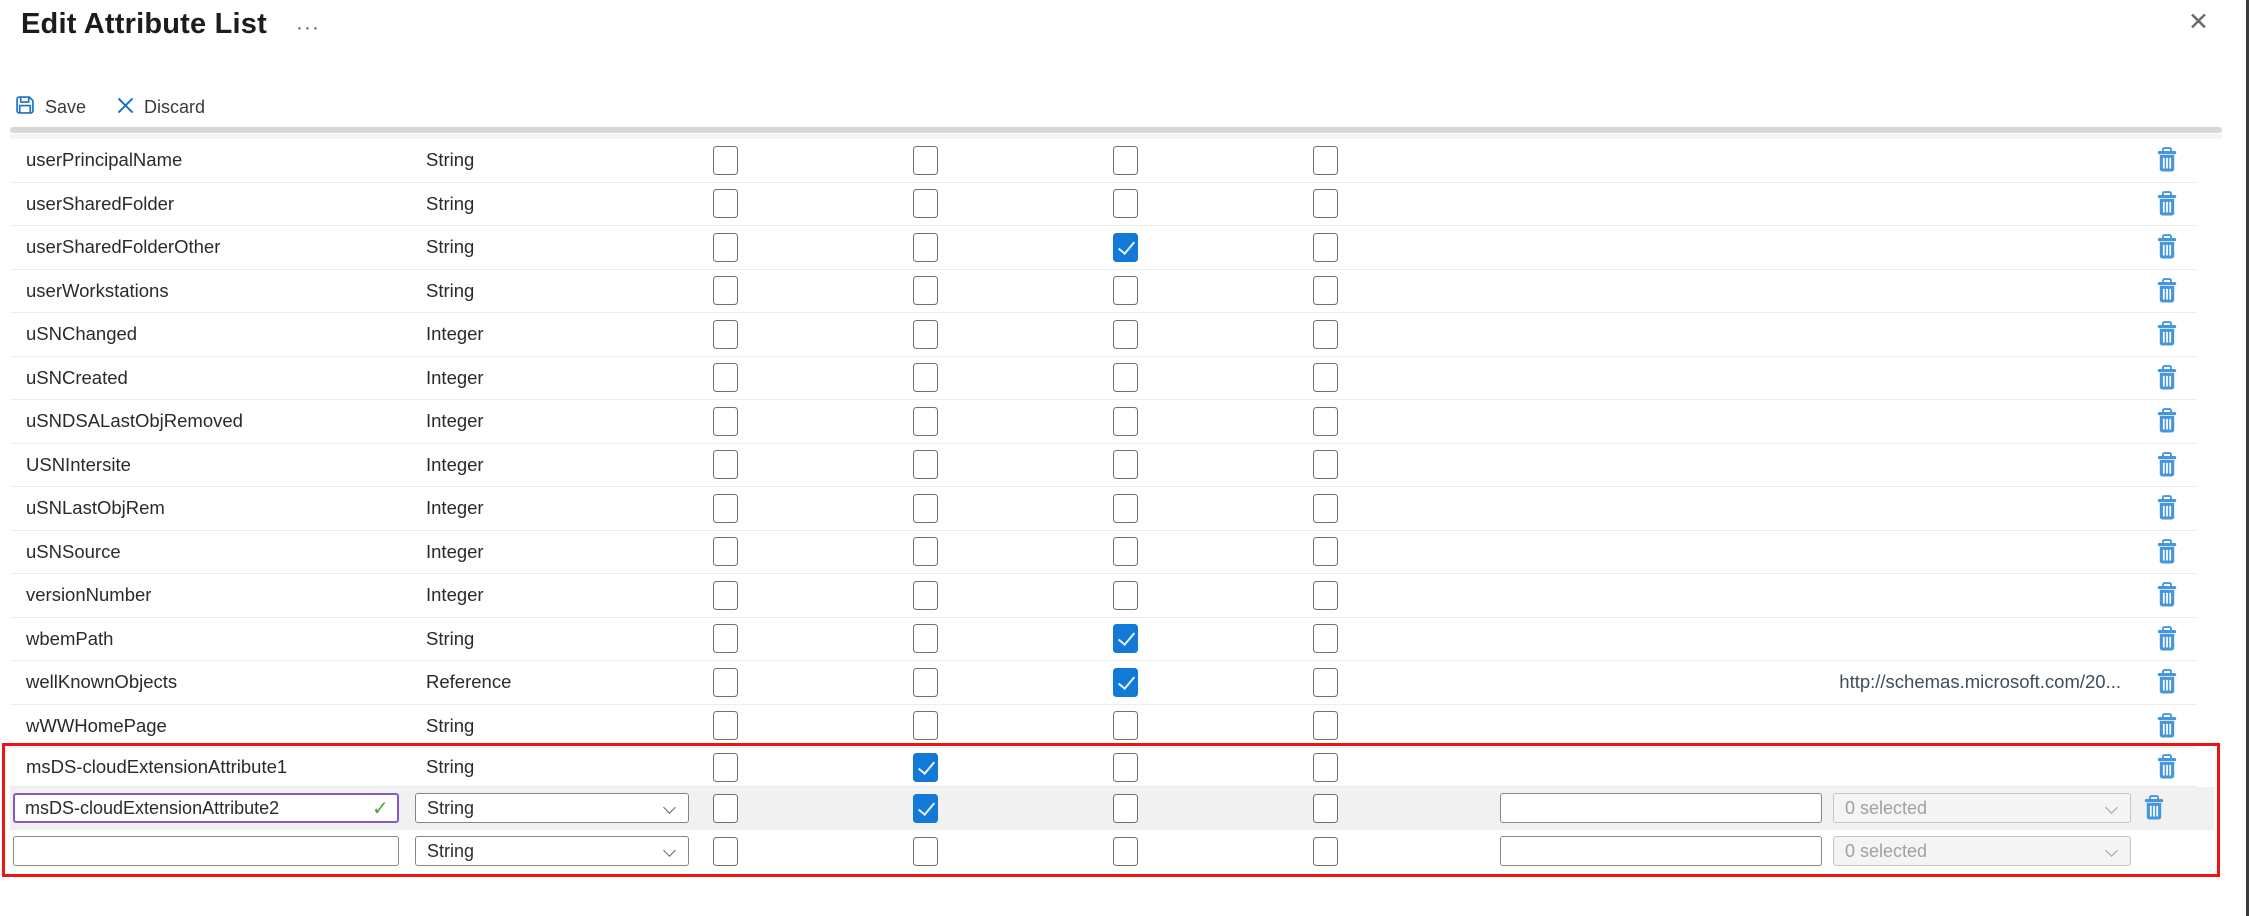  What do you see at coordinates (308, 27) in the screenshot?
I see `overflow-menu-icon: ···` at bounding box center [308, 27].